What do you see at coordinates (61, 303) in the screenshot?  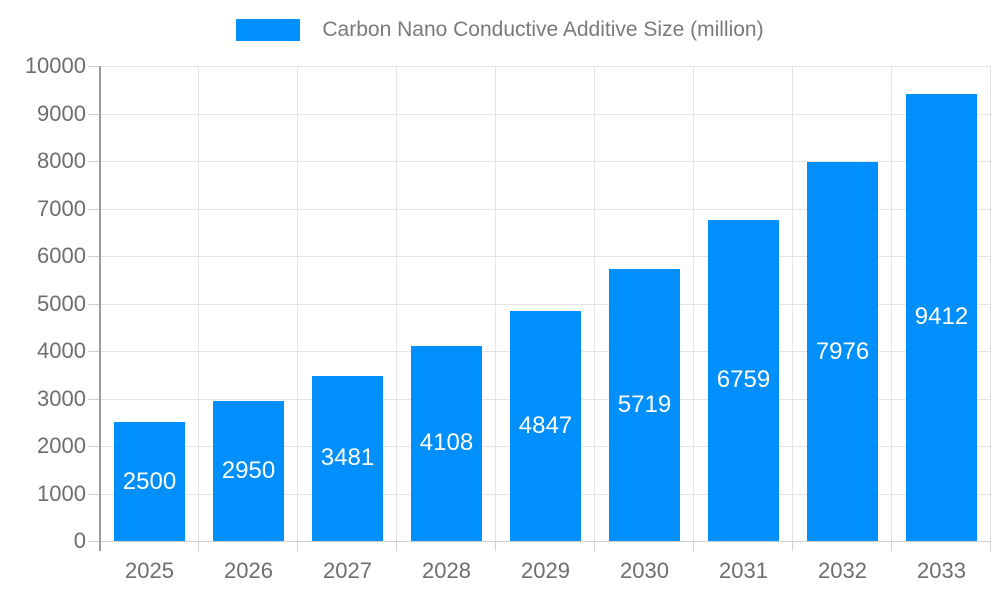 I see `y-axis-tick-label: 5000` at bounding box center [61, 303].